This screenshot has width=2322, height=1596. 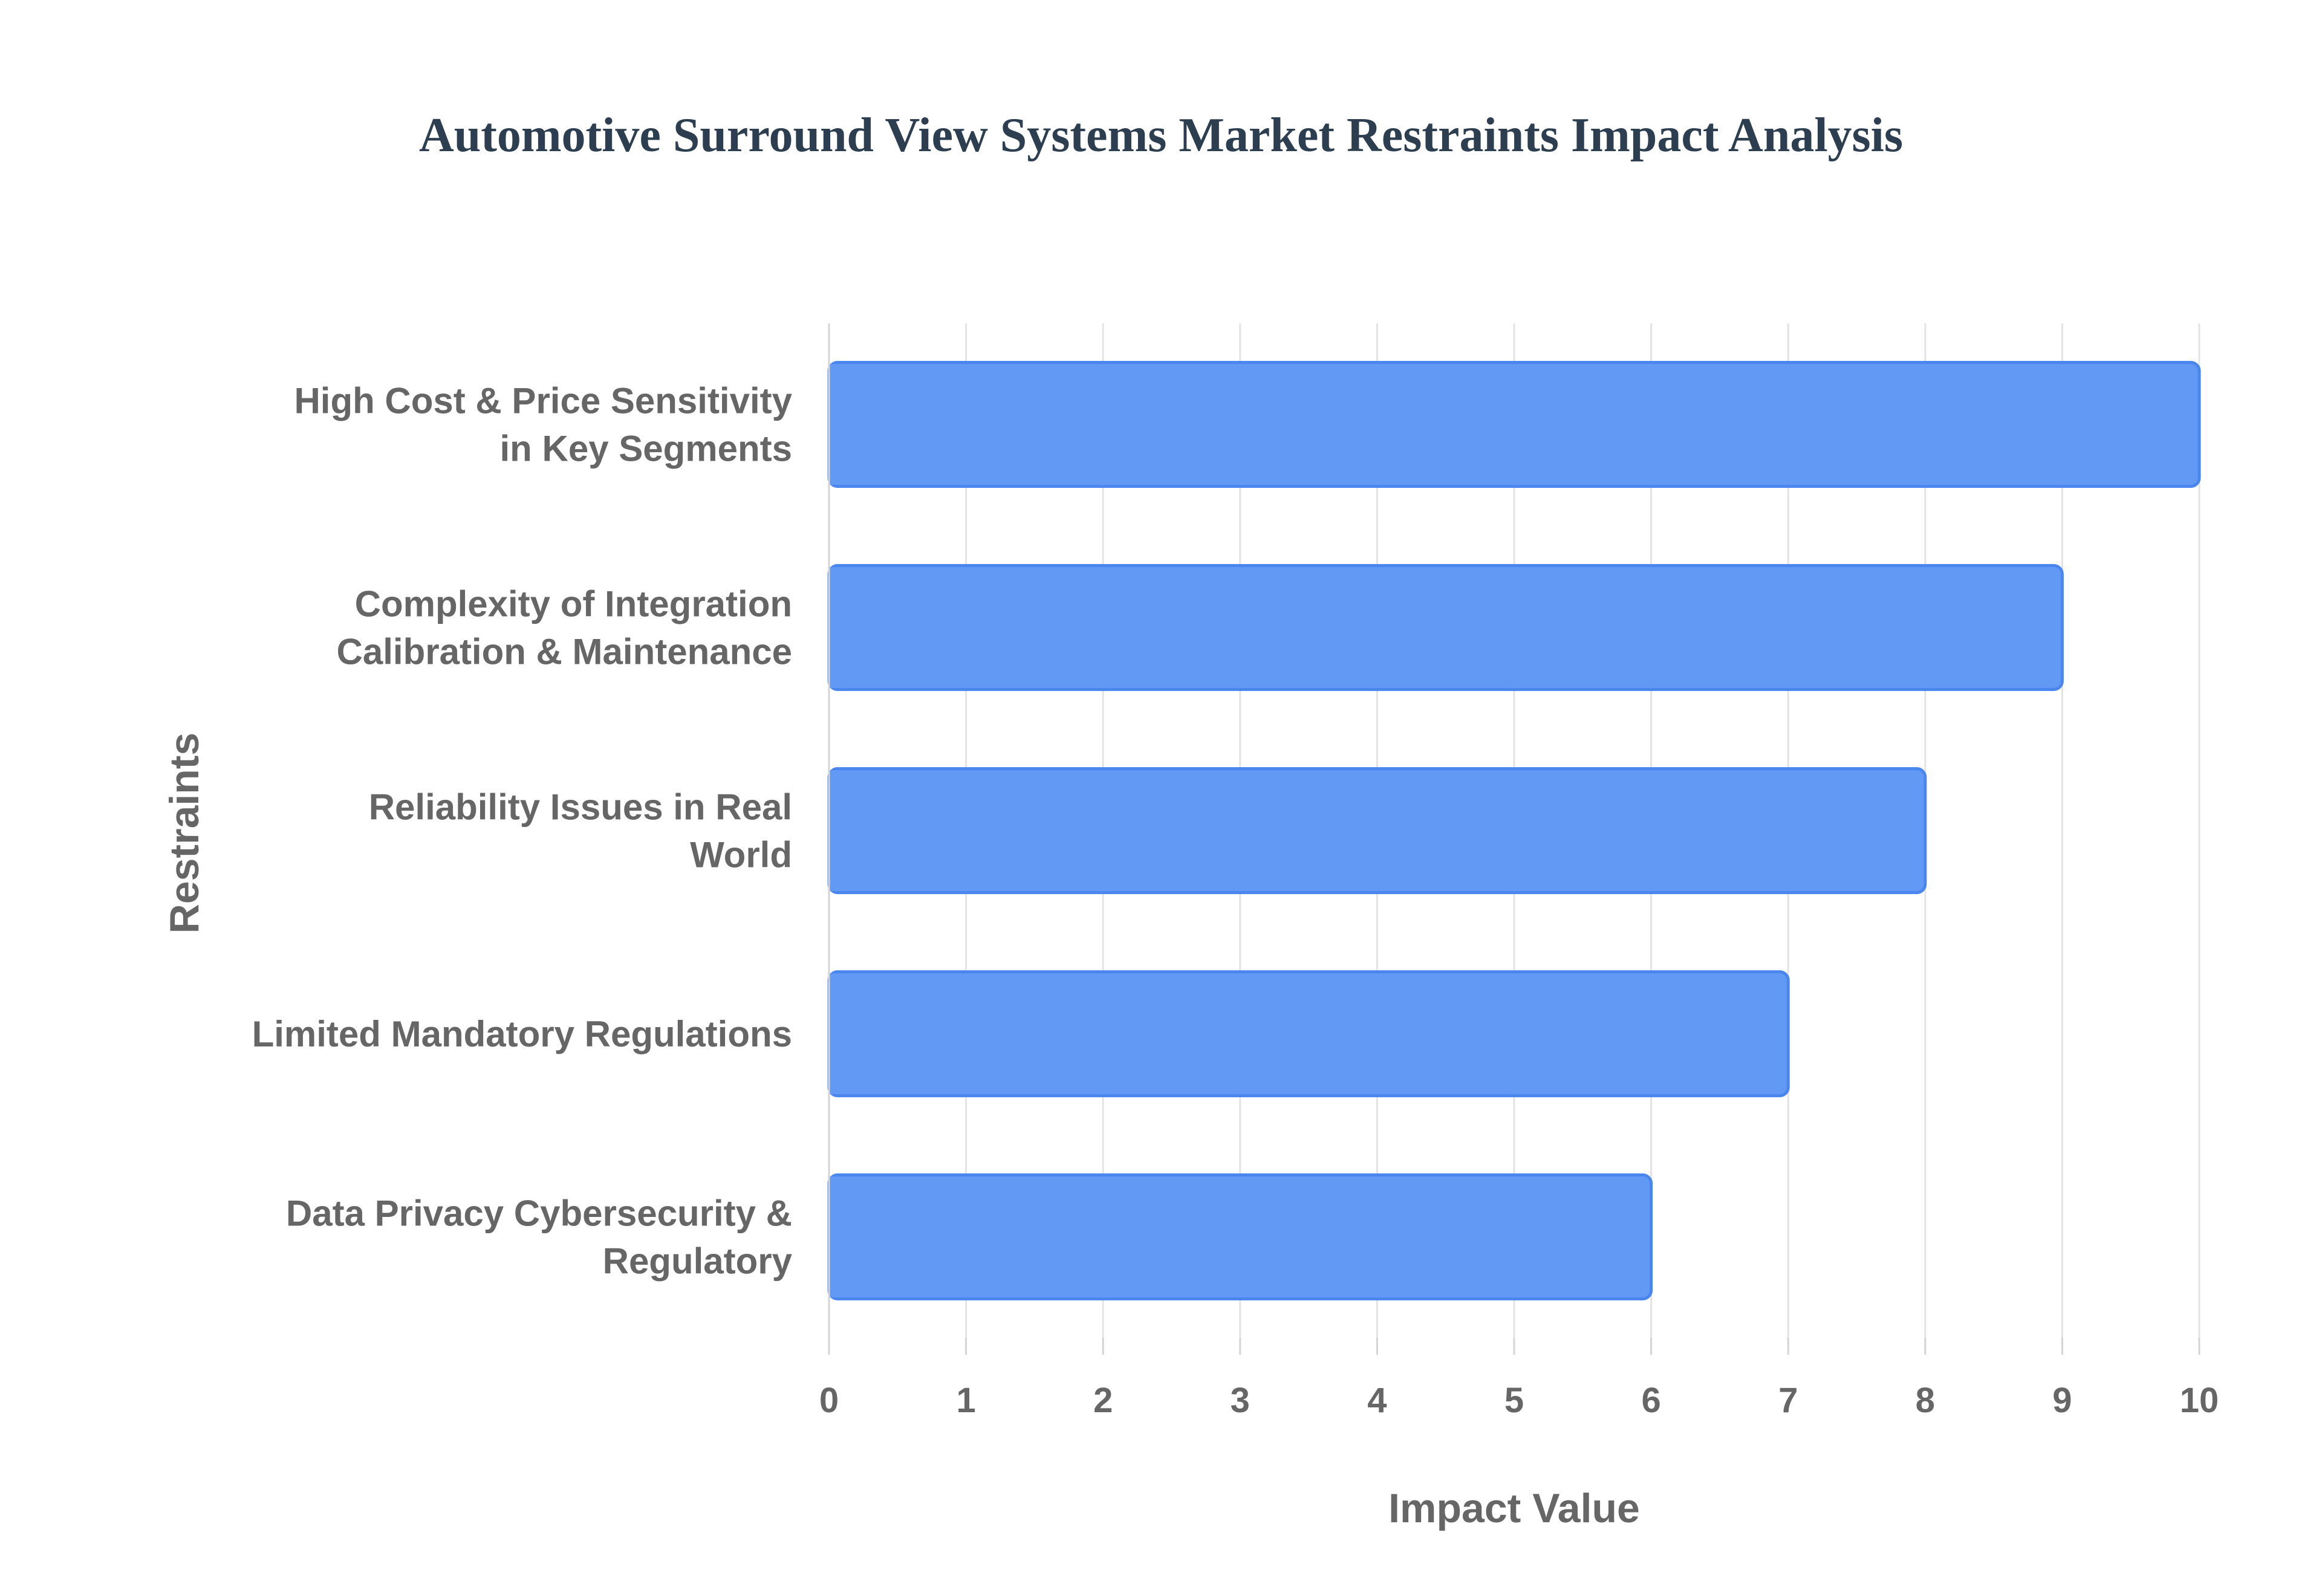 I want to click on x-tick-label: 4, so click(x=1377, y=1400).